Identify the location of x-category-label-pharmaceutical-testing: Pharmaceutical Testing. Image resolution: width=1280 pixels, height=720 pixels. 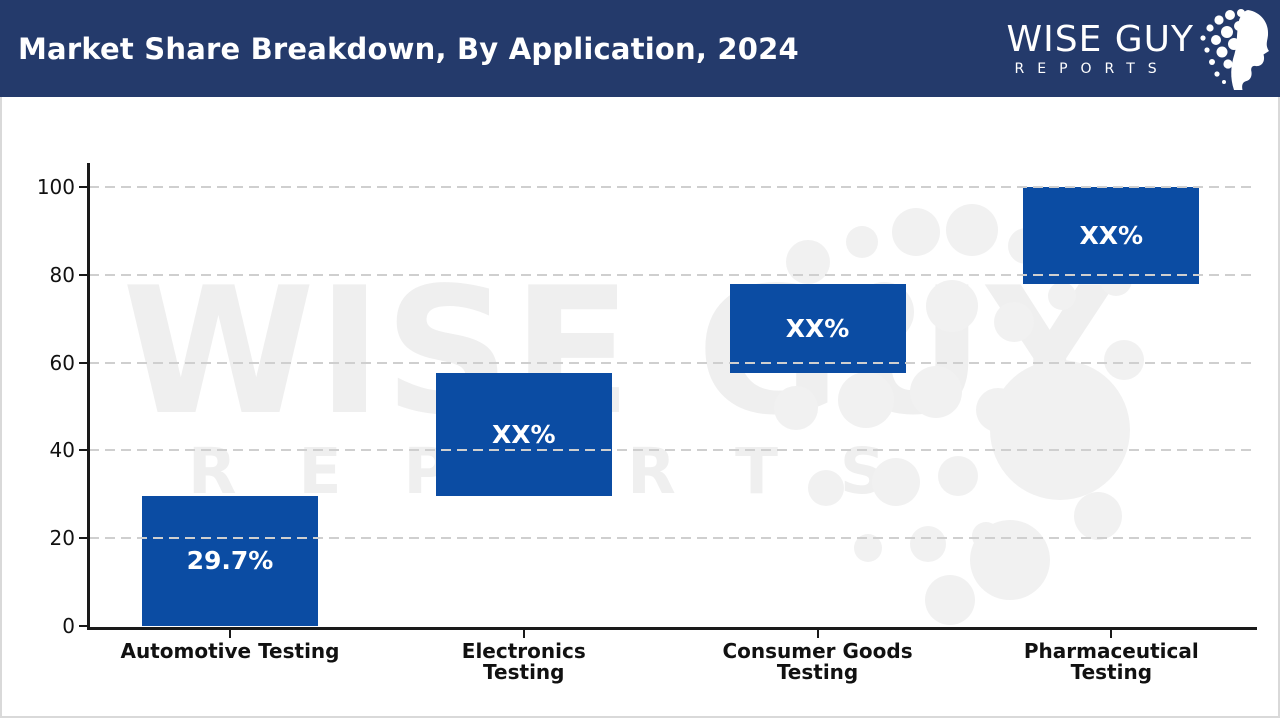
(1111, 661).